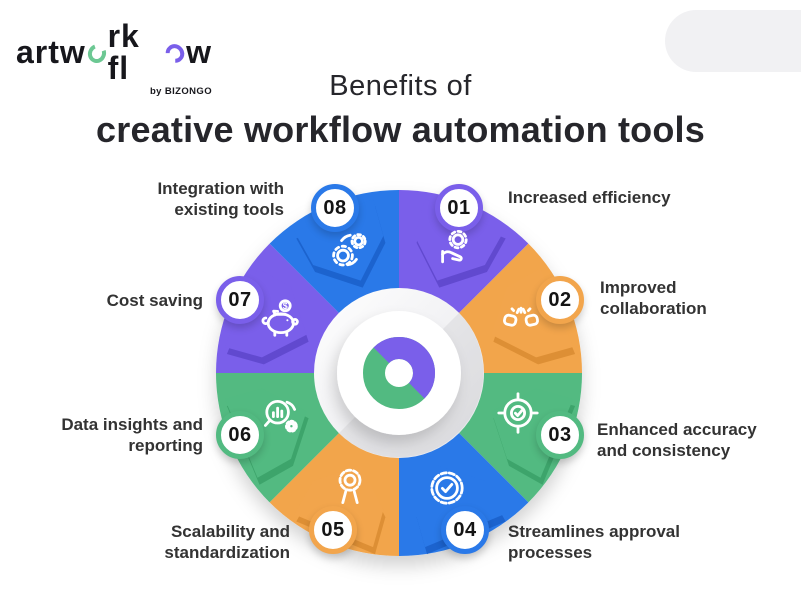 The image size is (801, 601). Describe the element at coordinates (132, 435) in the screenshot. I see `label-06: Data insights and reporting` at that location.